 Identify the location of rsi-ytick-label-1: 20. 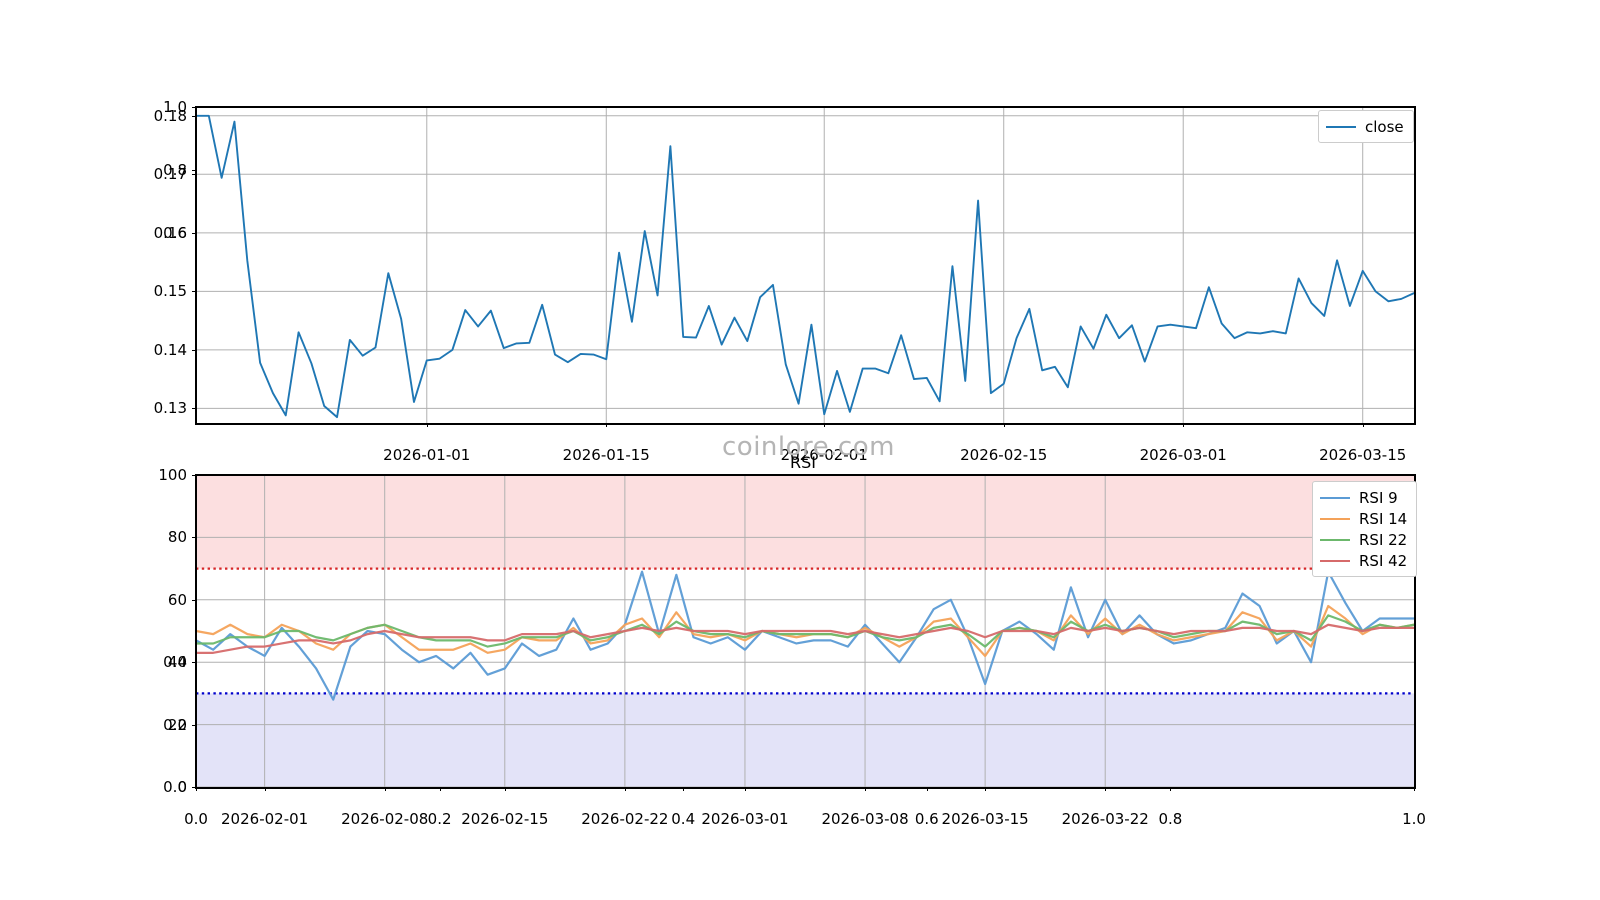
(177, 724).